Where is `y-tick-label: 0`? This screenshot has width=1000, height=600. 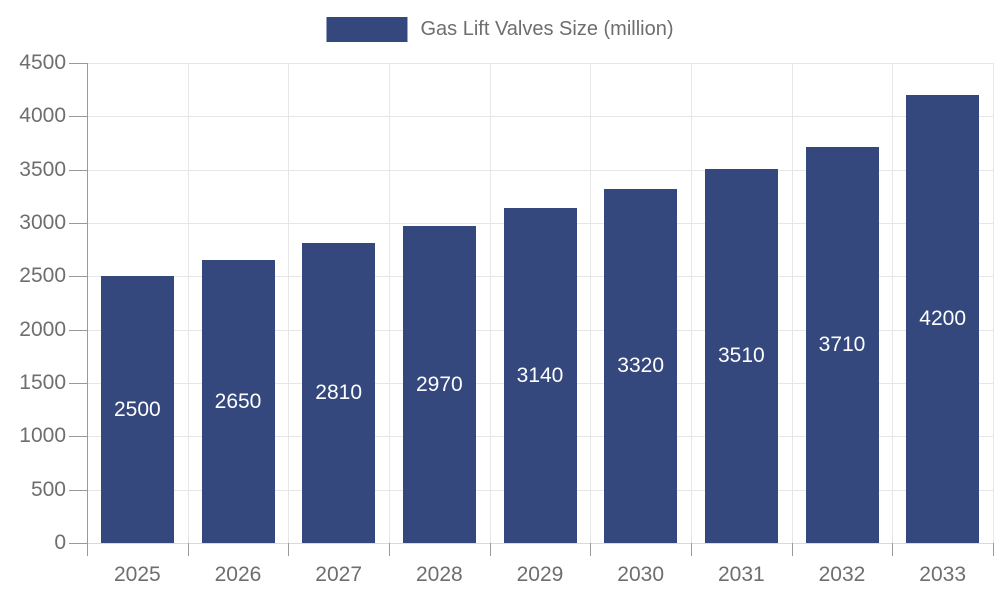
y-tick-label: 0 is located at coordinates (60, 542).